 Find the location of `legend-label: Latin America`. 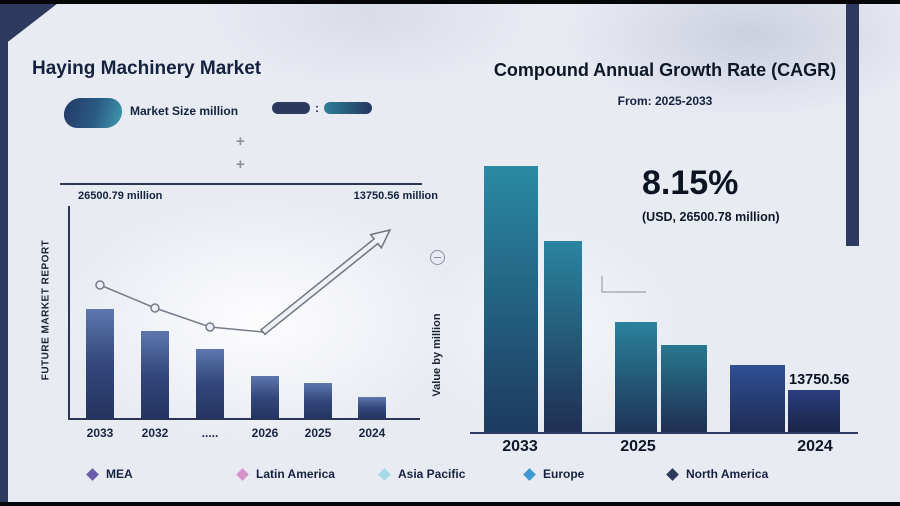

legend-label: Latin America is located at coordinates (295, 474).